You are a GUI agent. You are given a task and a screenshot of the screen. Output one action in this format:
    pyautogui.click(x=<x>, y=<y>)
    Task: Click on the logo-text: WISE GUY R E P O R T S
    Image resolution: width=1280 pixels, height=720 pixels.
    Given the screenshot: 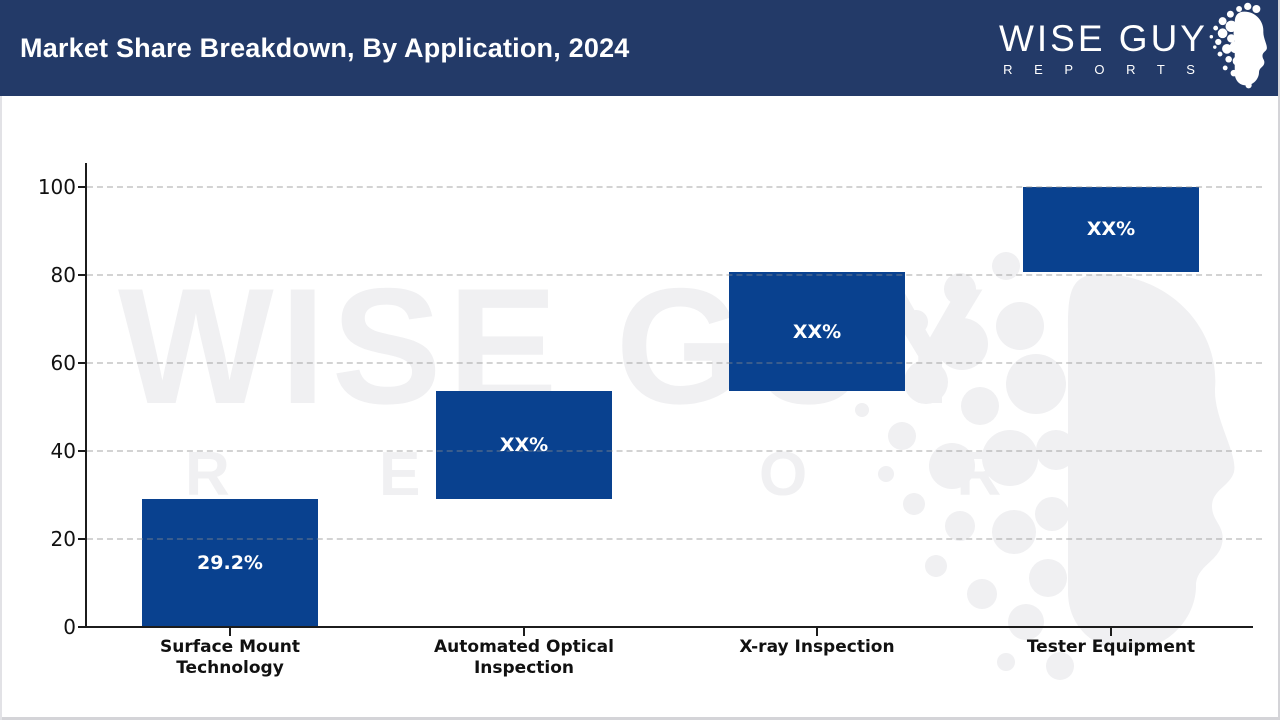 What is the action you would take?
    pyautogui.click(x=1103, y=48)
    